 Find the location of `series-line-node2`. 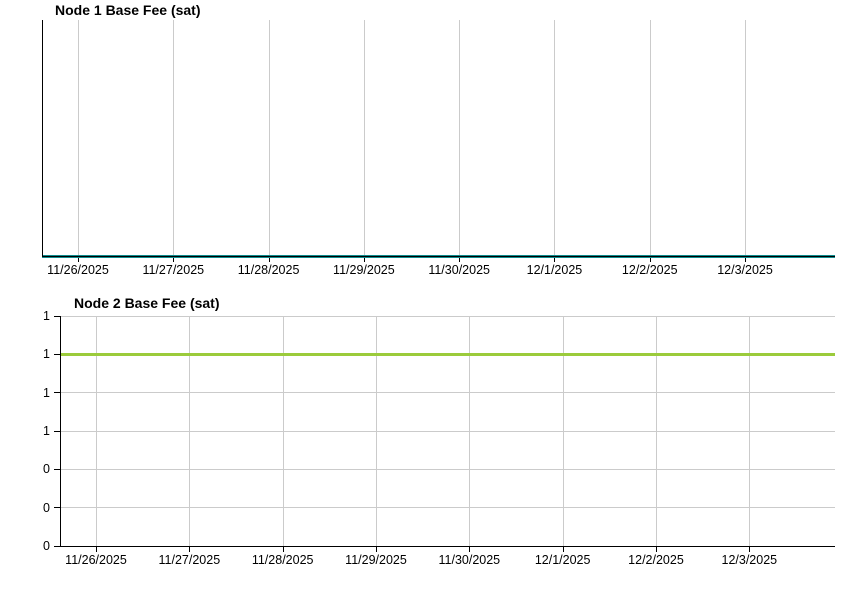

series-line-node2 is located at coordinates (447, 354).